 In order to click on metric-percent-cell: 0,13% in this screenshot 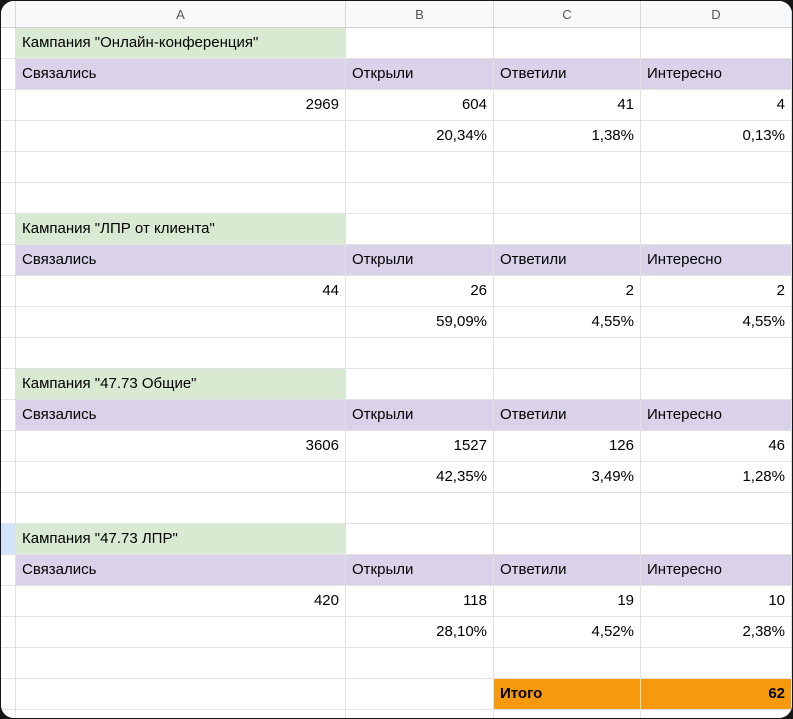, I will do `click(716, 136)`.